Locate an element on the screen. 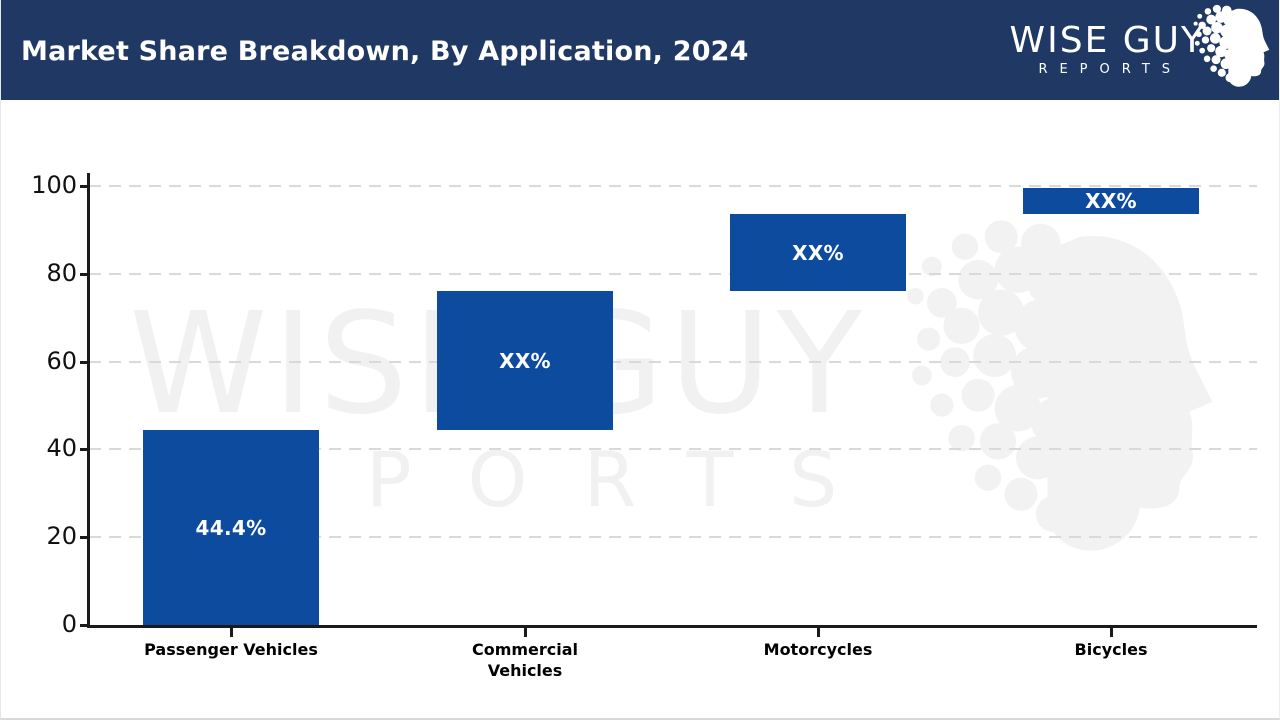  brand-logo: WISE GUY REPORTS is located at coordinates (1141, 49).